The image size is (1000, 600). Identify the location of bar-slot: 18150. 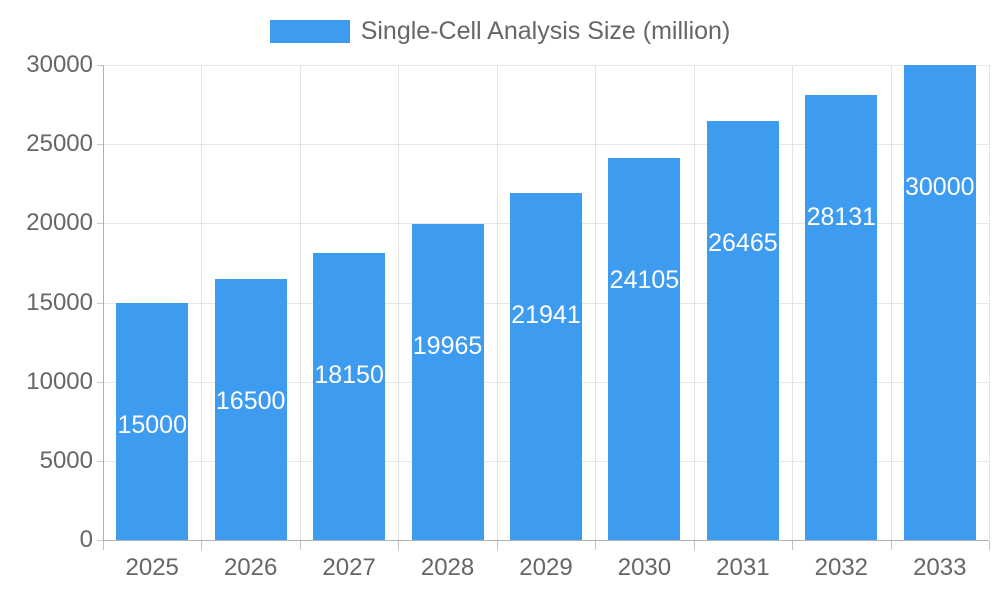
(349, 302).